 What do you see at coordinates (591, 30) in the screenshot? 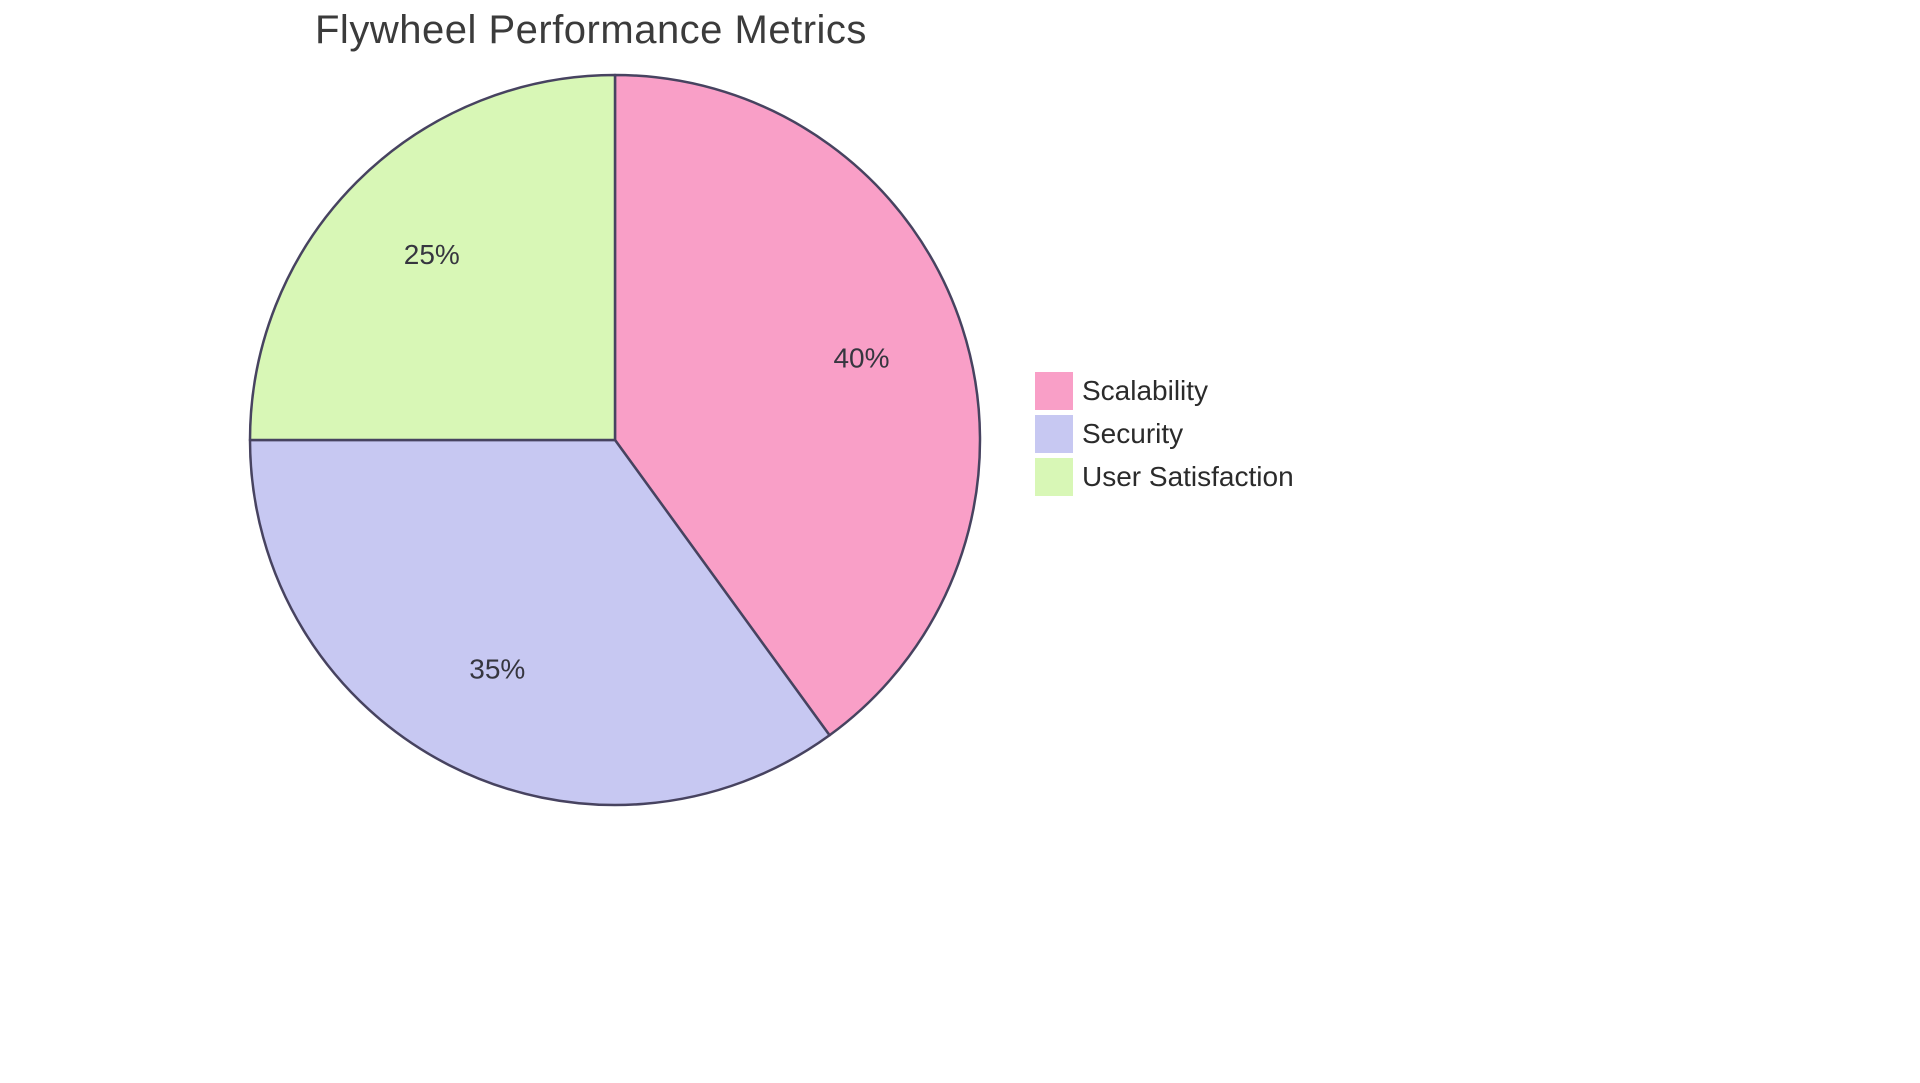
I see `chart-title: Flywheel Performance Metrics` at bounding box center [591, 30].